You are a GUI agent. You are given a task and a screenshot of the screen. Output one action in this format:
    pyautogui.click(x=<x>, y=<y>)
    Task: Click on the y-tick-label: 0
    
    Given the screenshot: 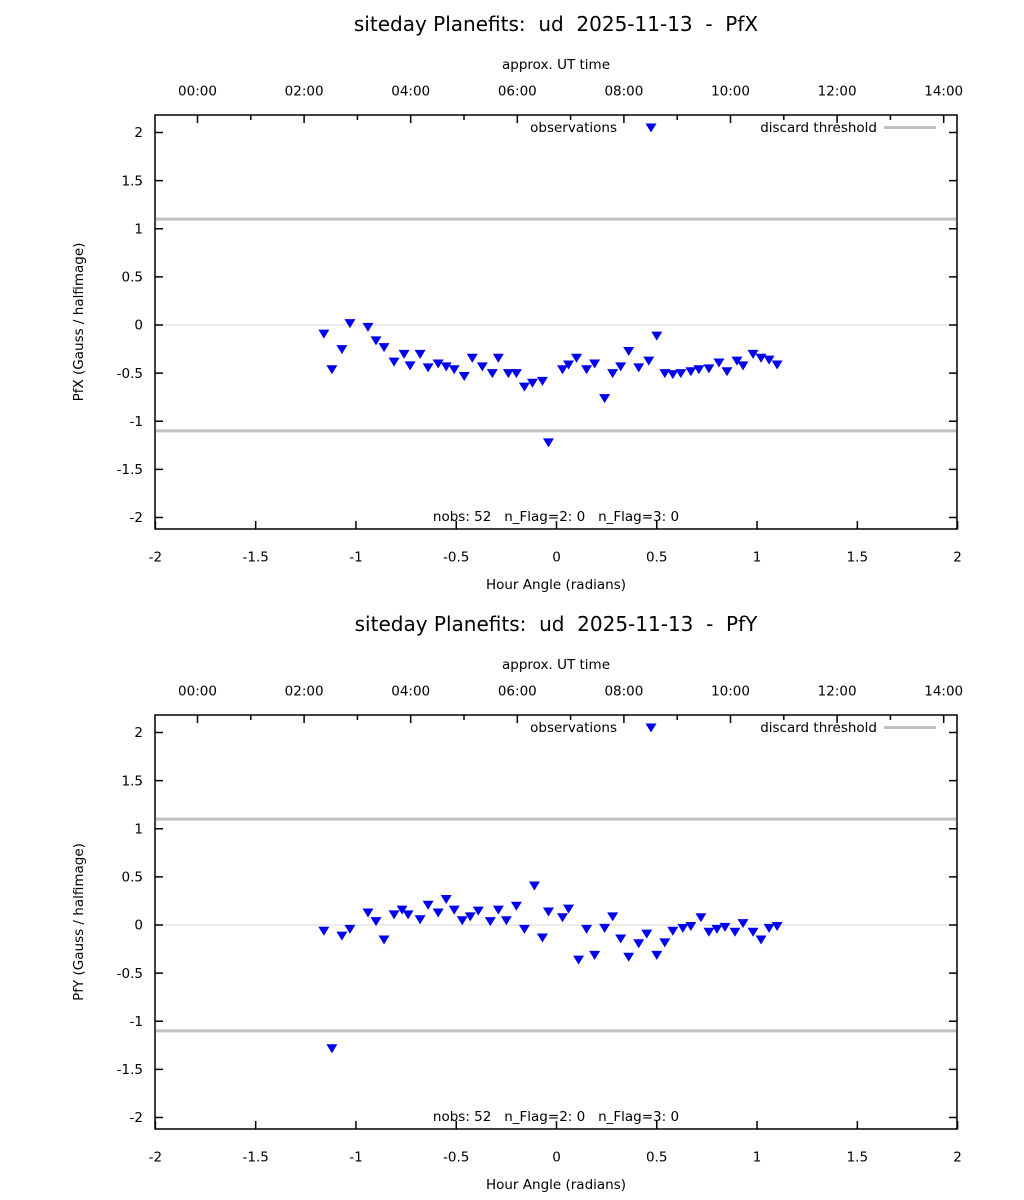 What is the action you would take?
    pyautogui.click(x=138, y=926)
    